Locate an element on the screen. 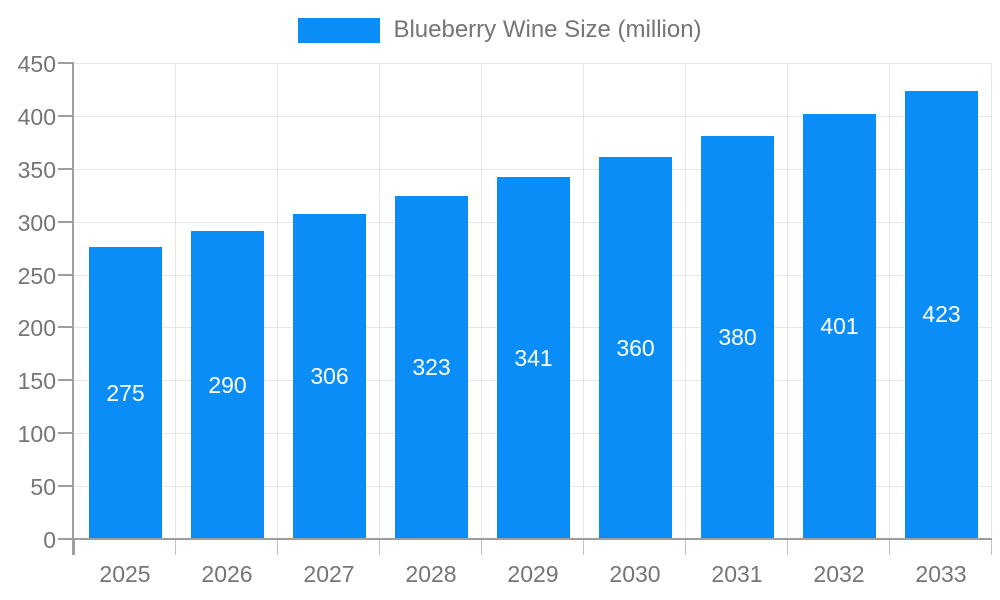 The height and width of the screenshot is (600, 1000). bar-value-label: 423 is located at coordinates (941, 314).